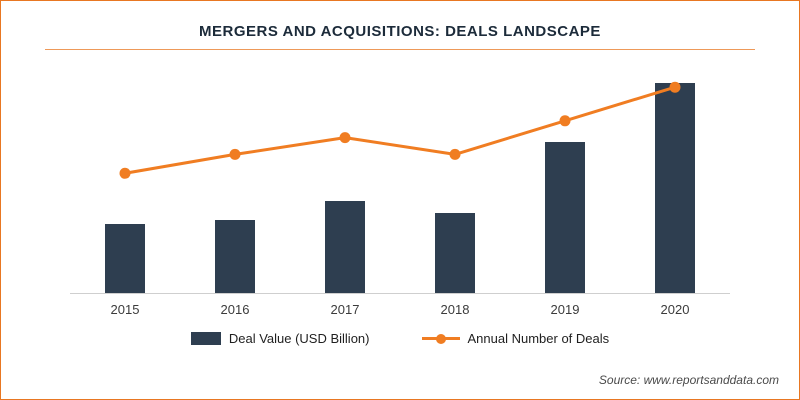 The width and height of the screenshot is (800, 400). Describe the element at coordinates (400, 49) in the screenshot. I see `title-divider` at that location.